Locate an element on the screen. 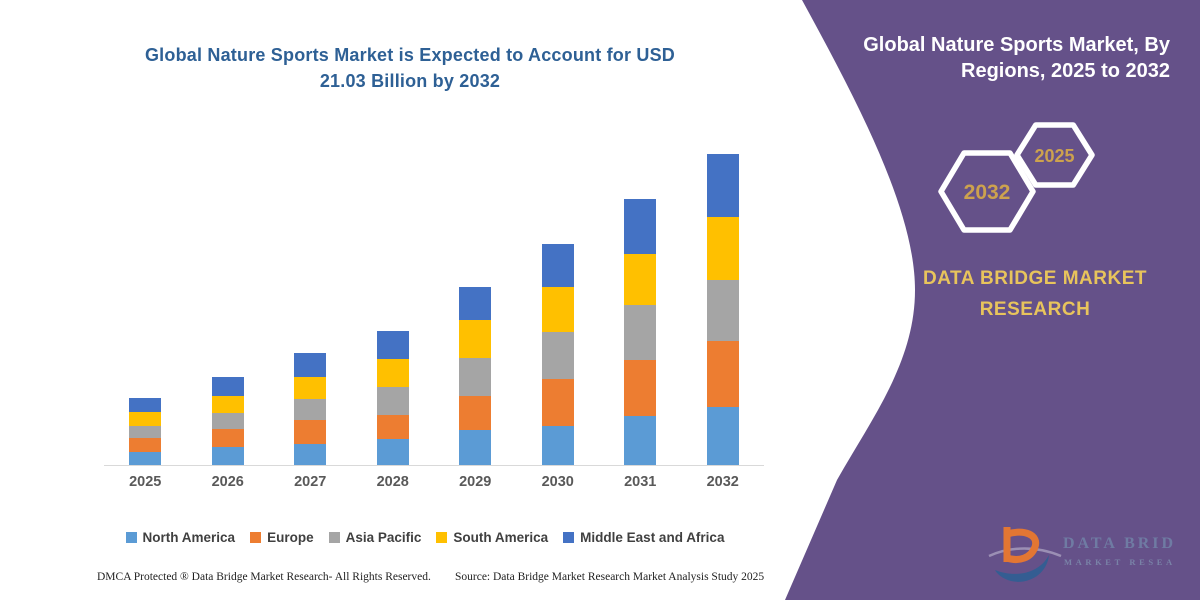  bar-slot-2029 is located at coordinates (475, 376).